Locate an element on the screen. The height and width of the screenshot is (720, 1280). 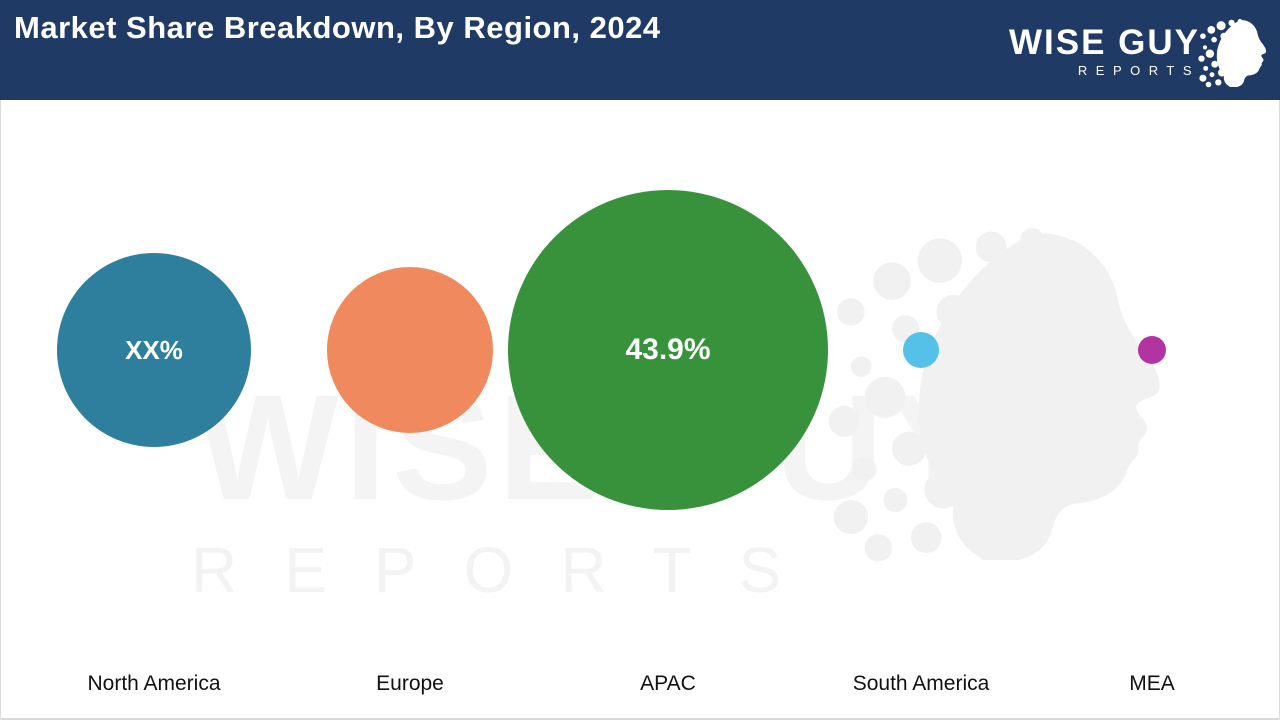
logo-wordmark: WISE GUY is located at coordinates (1104, 42).